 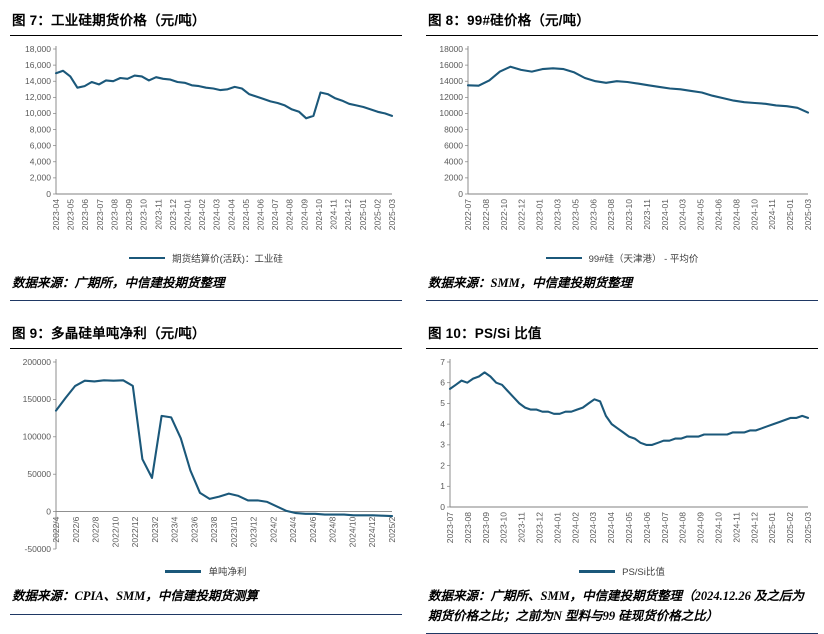 What do you see at coordinates (293, 530) in the screenshot?
I see `svg-text: 2024/4` at bounding box center [293, 530].